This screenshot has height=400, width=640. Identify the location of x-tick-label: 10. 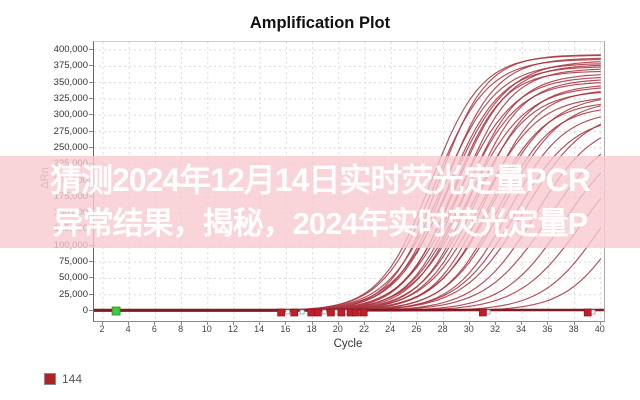
(206, 329).